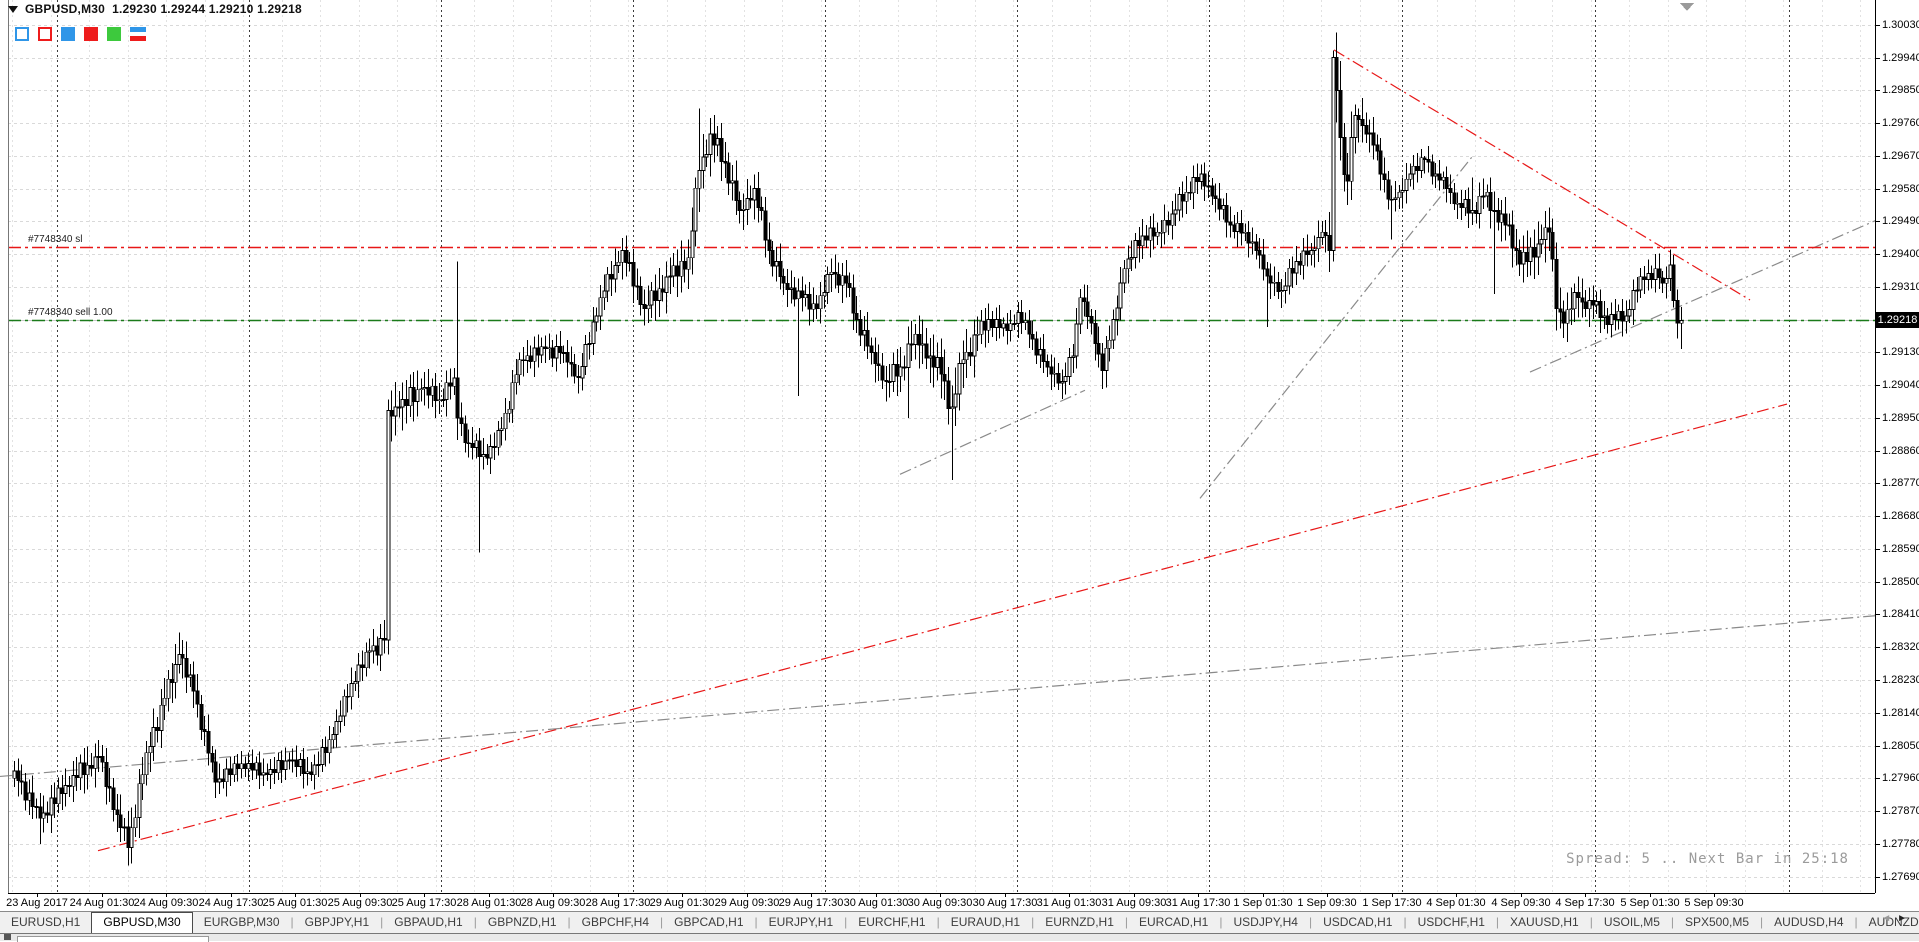 The width and height of the screenshot is (1919, 942). I want to click on price-tick-label: 1.27960, so click(1900, 778).